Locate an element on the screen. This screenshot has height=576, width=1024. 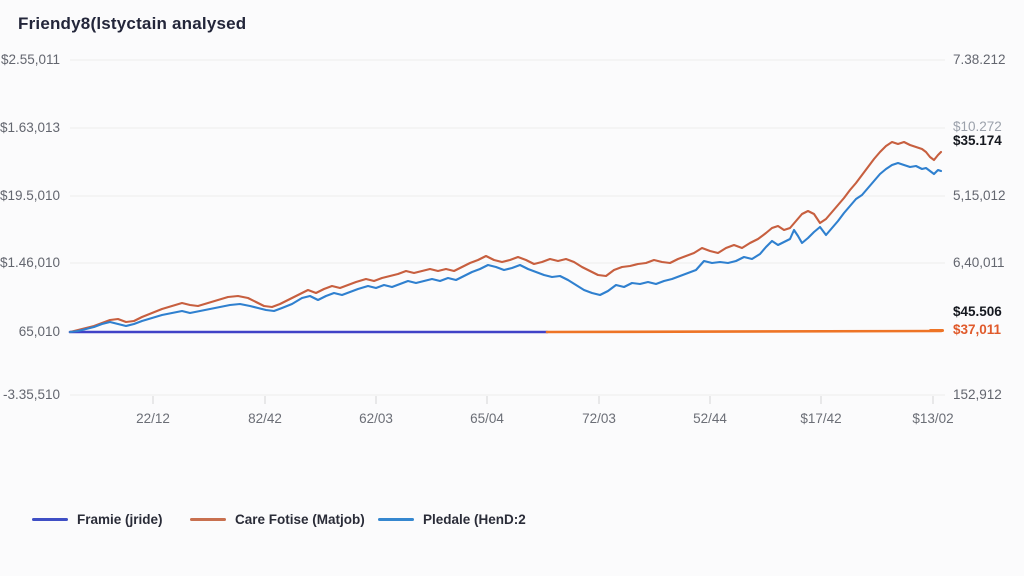
y-axis-label-right: 7.38.212 is located at coordinates (979, 59).